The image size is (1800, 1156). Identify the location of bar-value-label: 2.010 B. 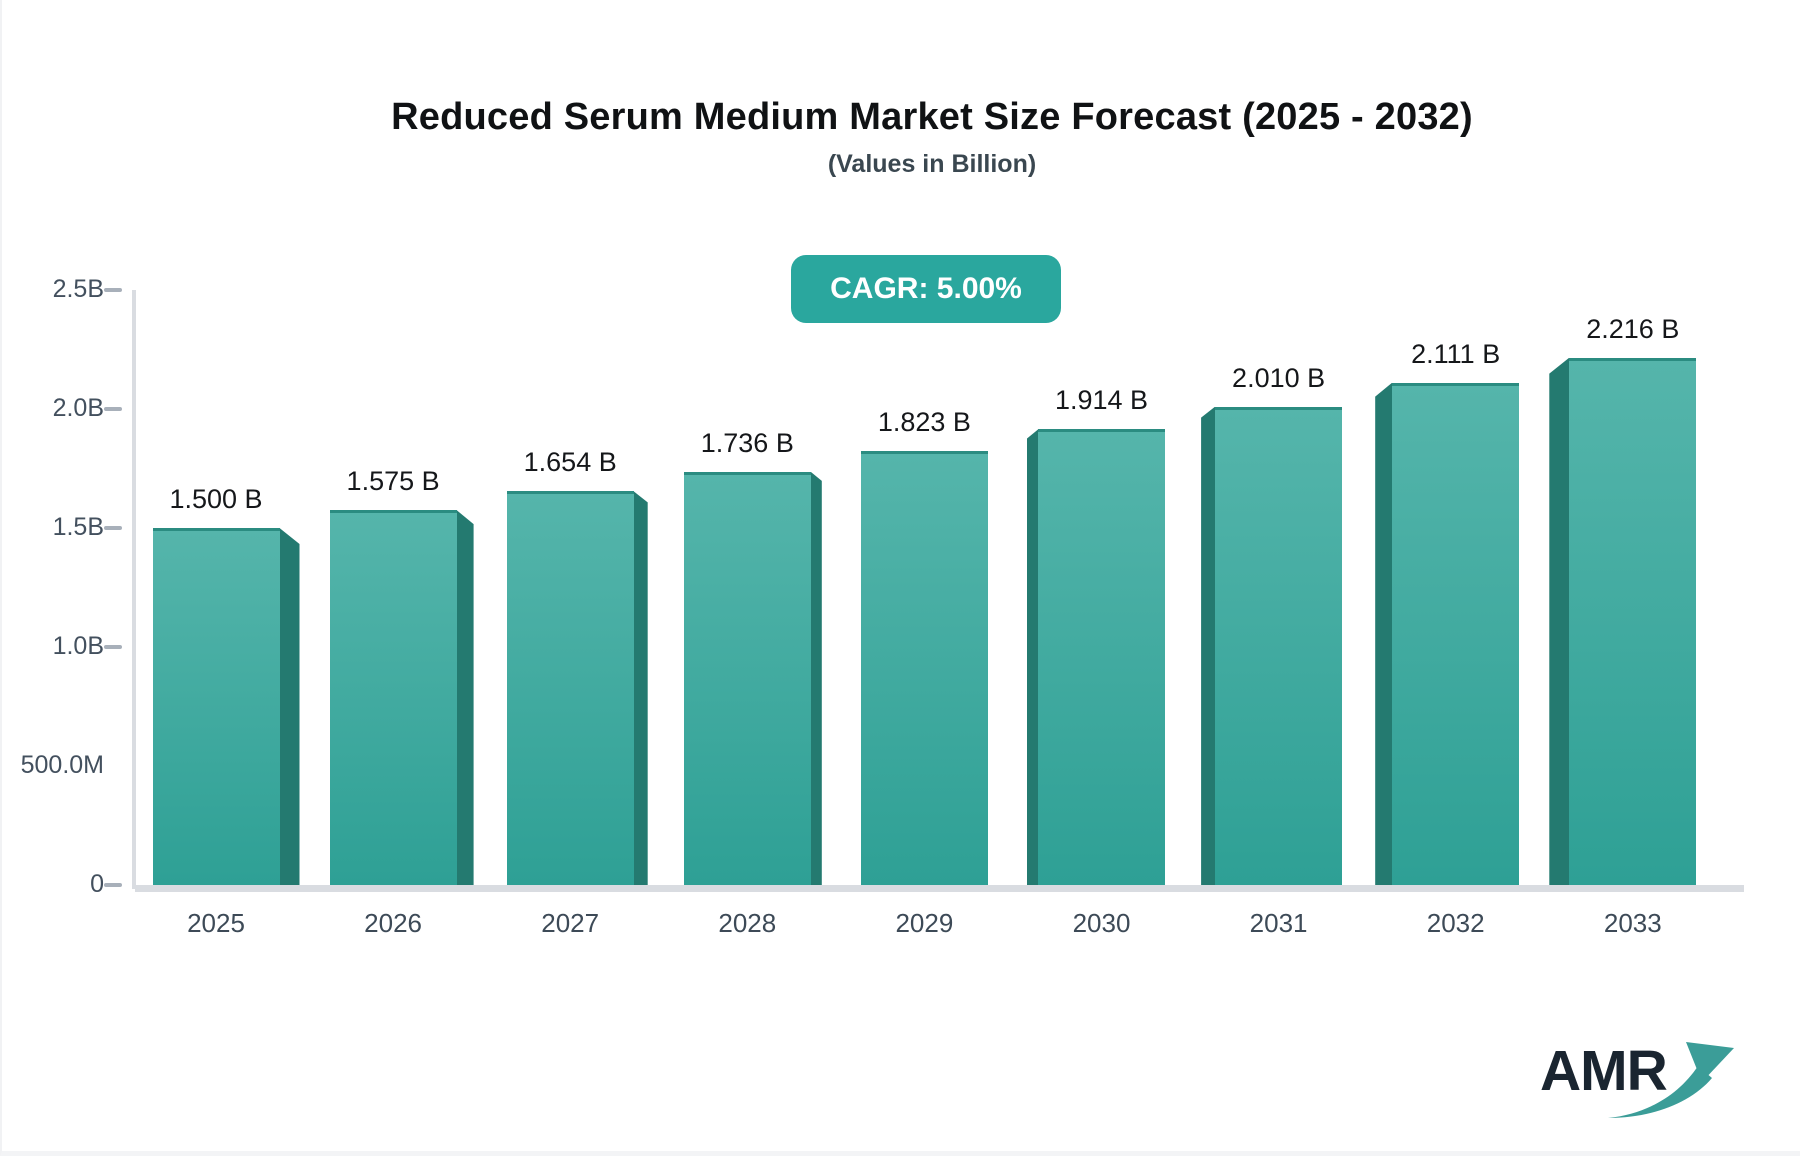
(1279, 377).